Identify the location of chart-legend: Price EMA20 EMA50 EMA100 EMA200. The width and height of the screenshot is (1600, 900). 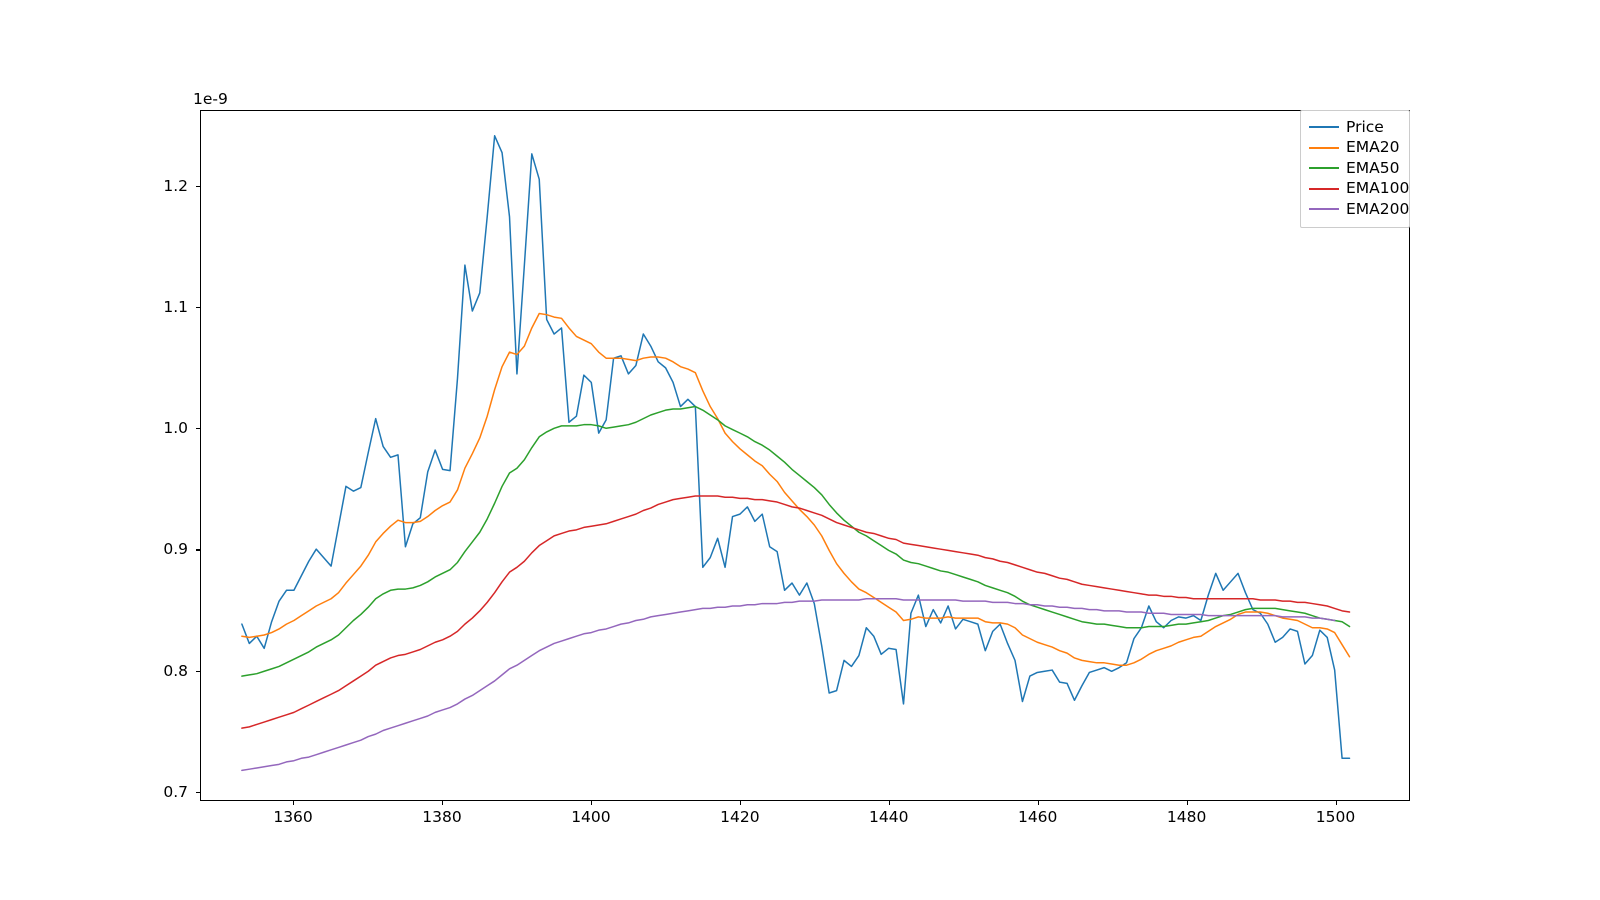
(1355, 169).